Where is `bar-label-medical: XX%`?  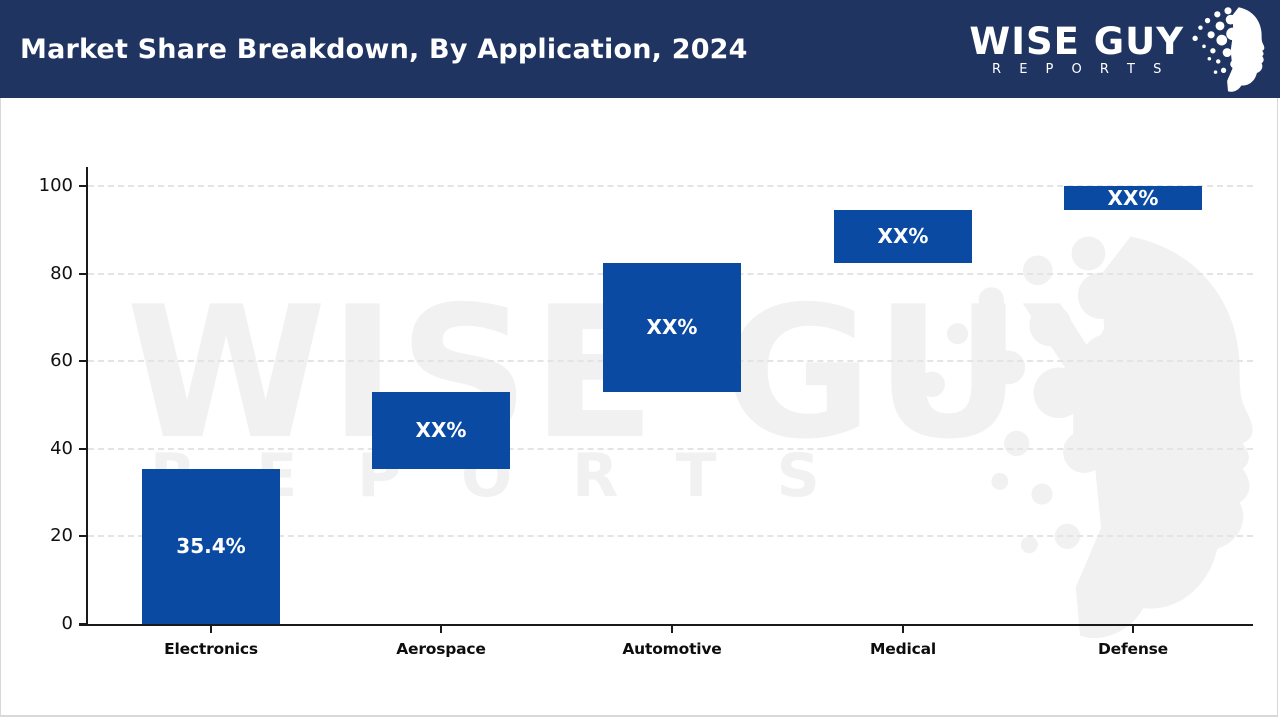
bar-label-medical: XX% is located at coordinates (903, 236).